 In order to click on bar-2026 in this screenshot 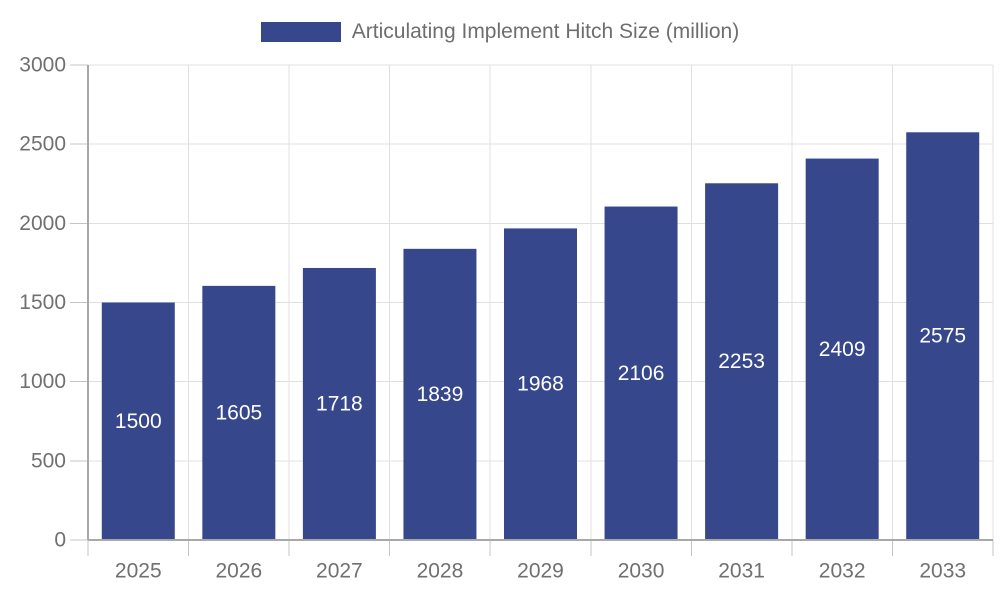, I will do `click(239, 412)`.